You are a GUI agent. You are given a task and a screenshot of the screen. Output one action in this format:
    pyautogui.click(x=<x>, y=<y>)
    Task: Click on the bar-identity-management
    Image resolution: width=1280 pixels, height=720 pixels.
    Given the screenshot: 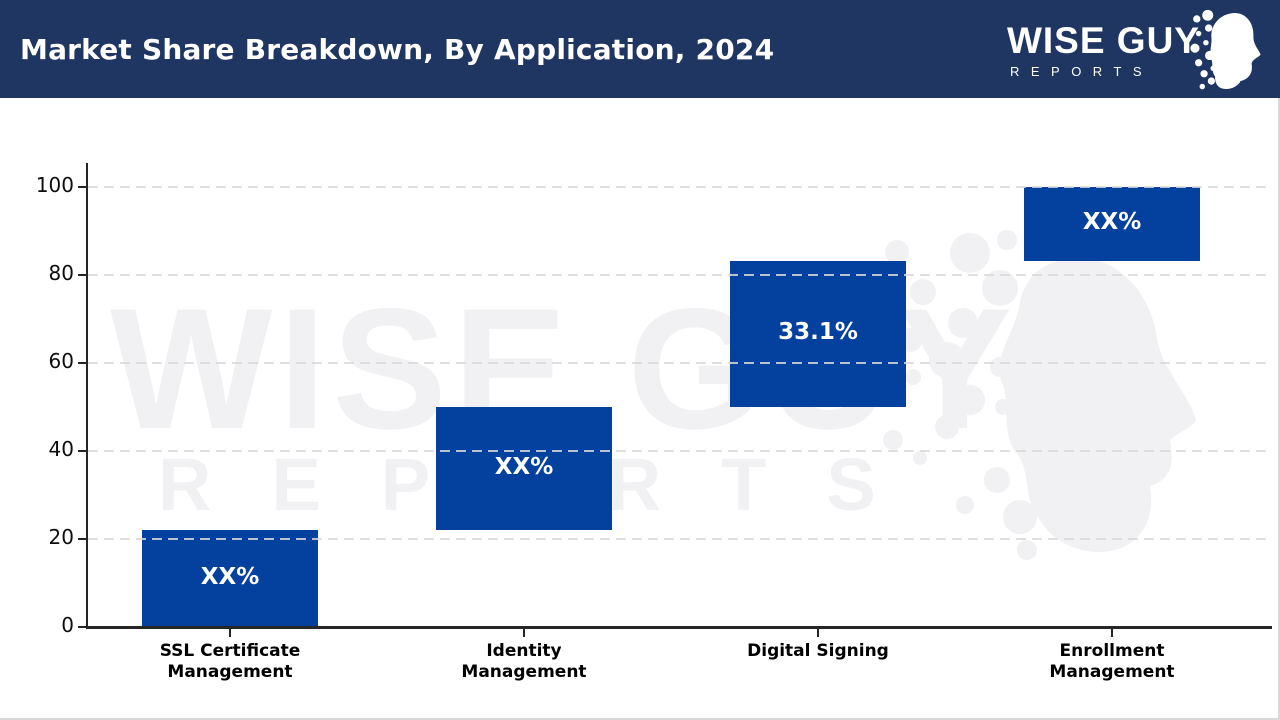 What is the action you would take?
    pyautogui.click(x=524, y=469)
    